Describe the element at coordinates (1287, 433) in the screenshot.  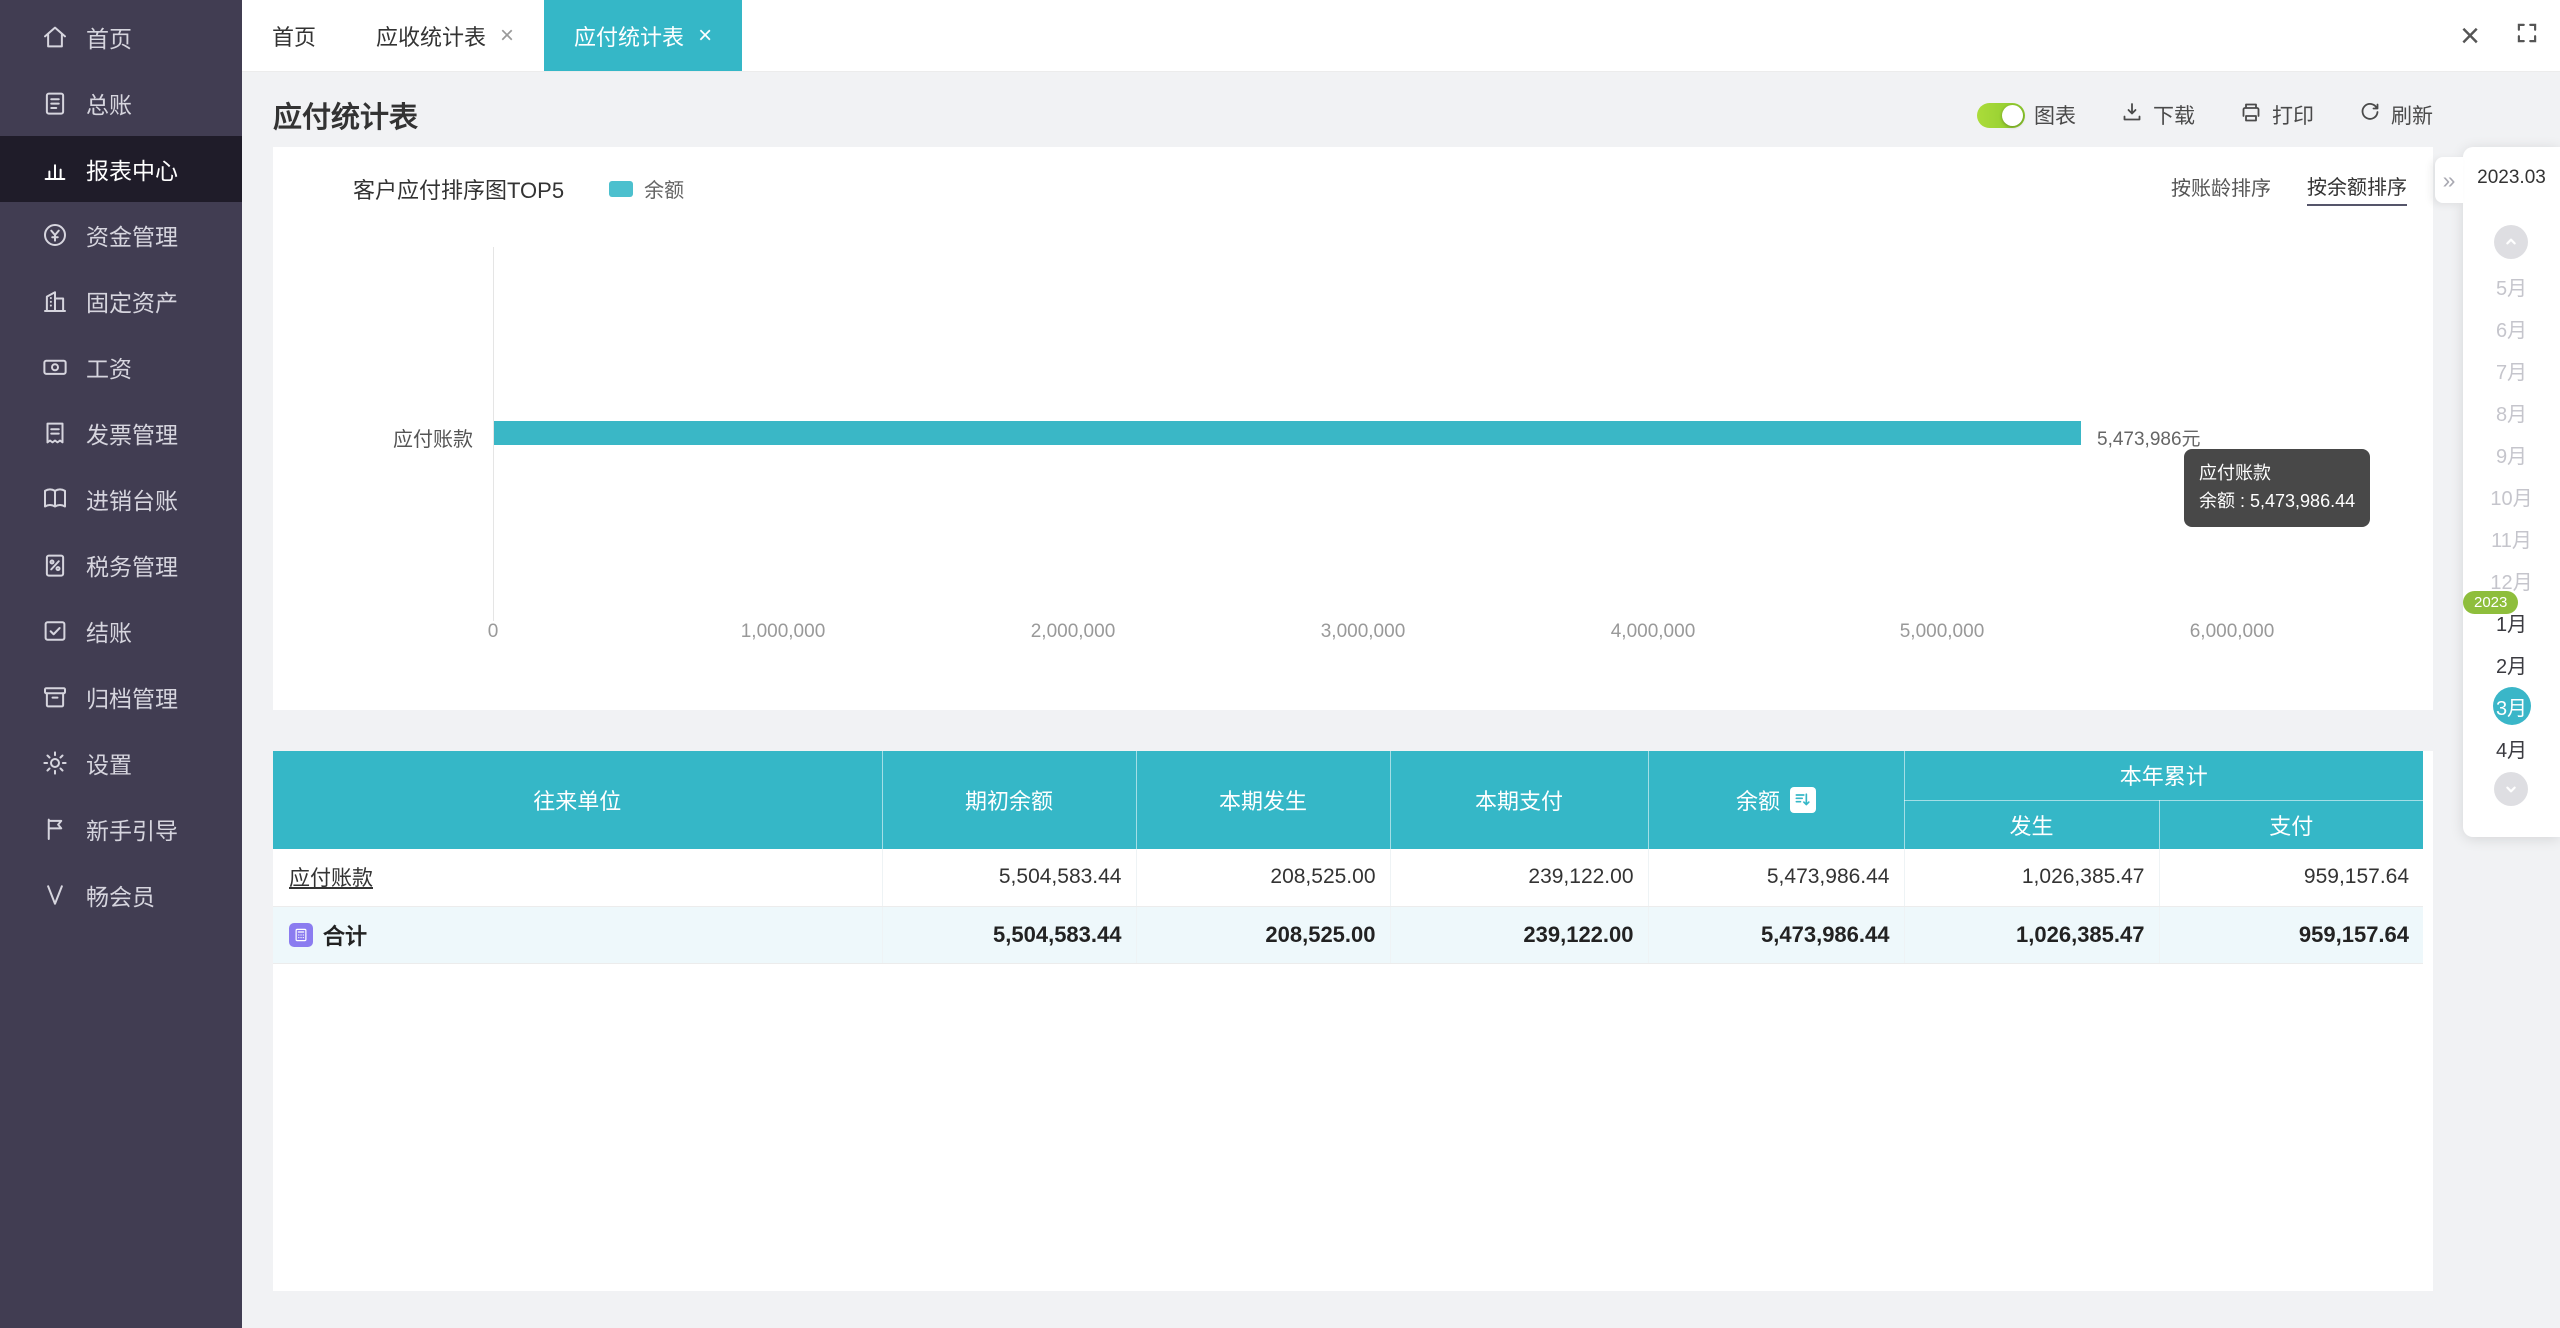
I see `balance-bar` at that location.